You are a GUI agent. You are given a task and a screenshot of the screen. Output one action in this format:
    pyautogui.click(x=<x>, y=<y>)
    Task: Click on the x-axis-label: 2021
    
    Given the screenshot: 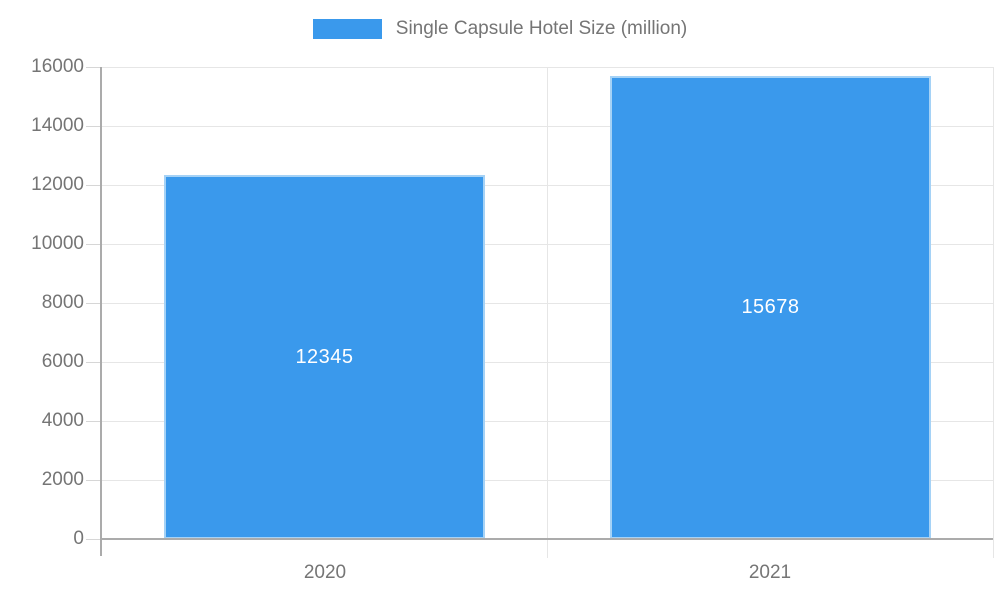 What is the action you would take?
    pyautogui.click(x=770, y=572)
    